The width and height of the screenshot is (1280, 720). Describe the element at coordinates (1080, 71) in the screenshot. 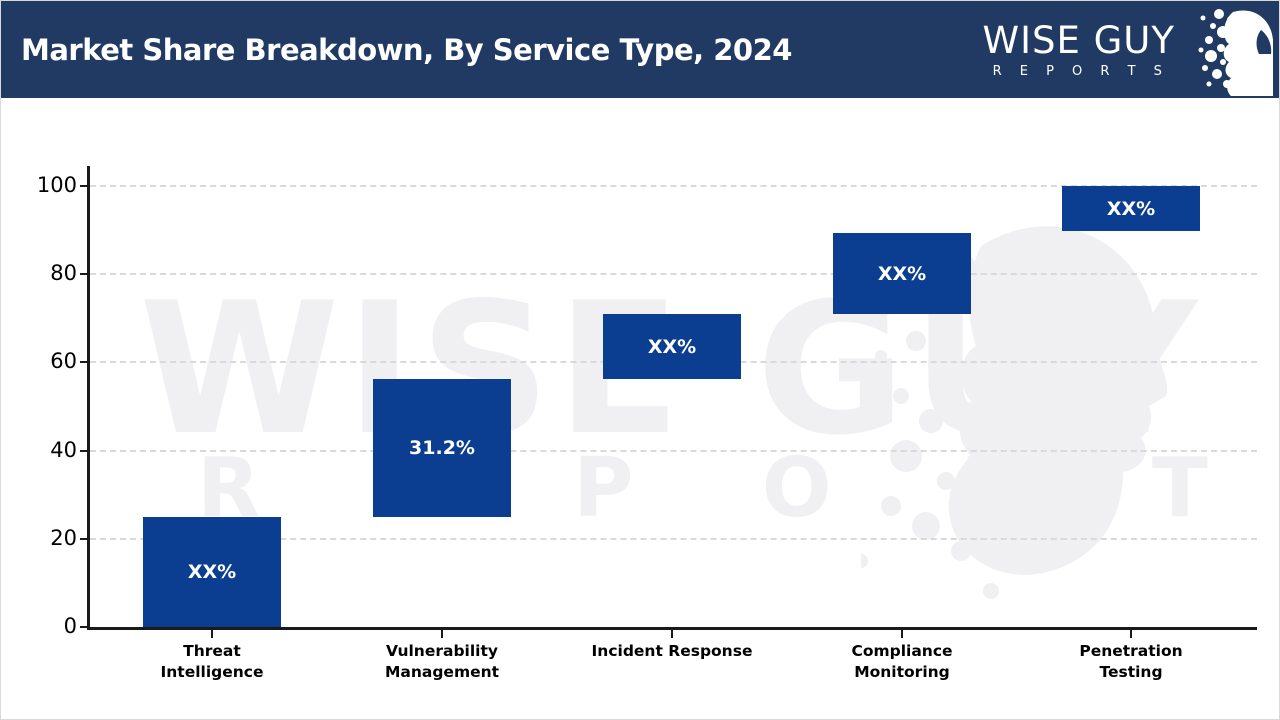

I see `logo-subtitle: R E P O R T S` at that location.